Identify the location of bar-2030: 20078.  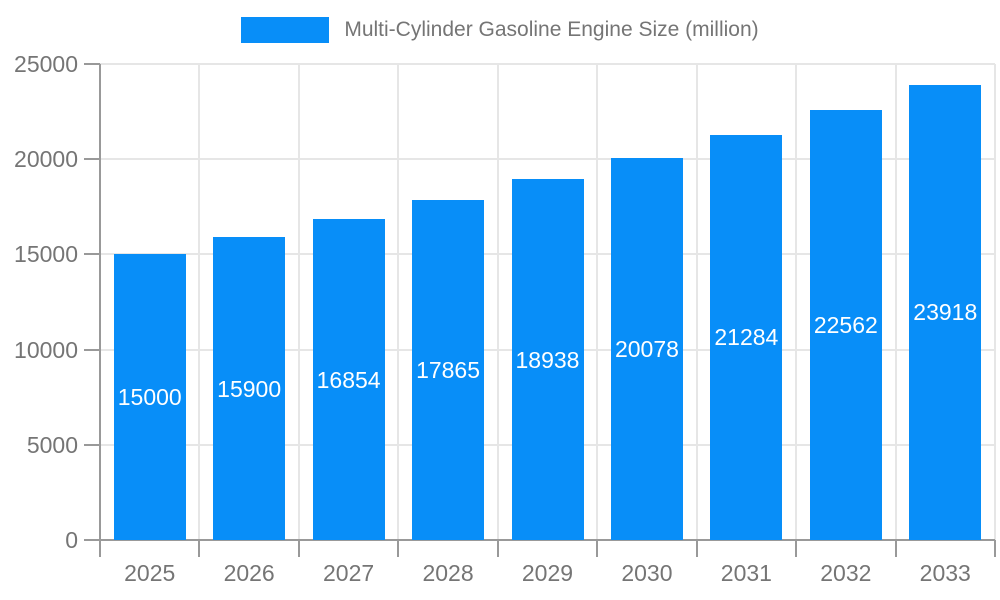
(646, 348).